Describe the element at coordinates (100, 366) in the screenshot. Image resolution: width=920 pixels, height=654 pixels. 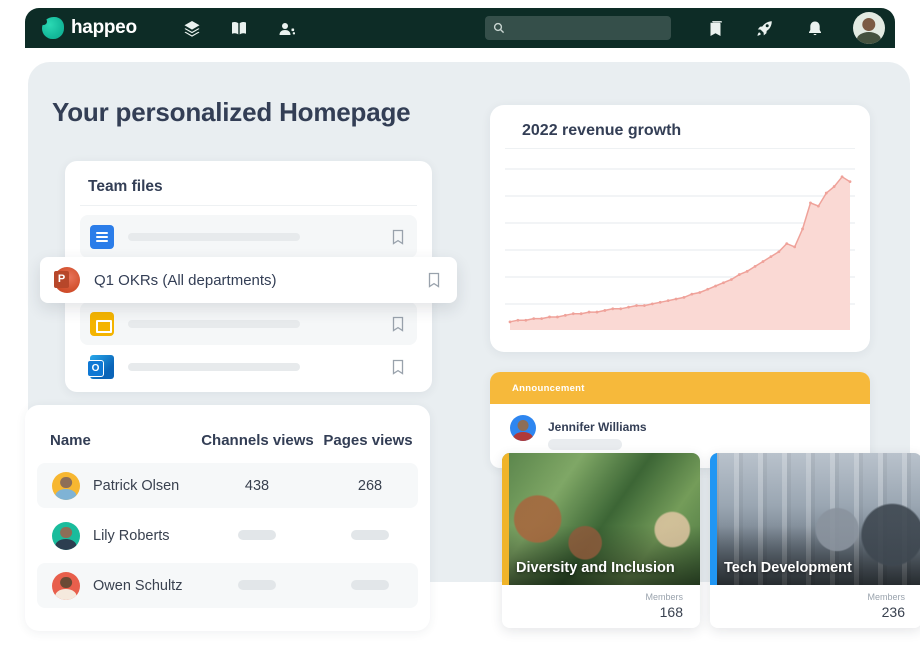
I see `outlook-icon` at that location.